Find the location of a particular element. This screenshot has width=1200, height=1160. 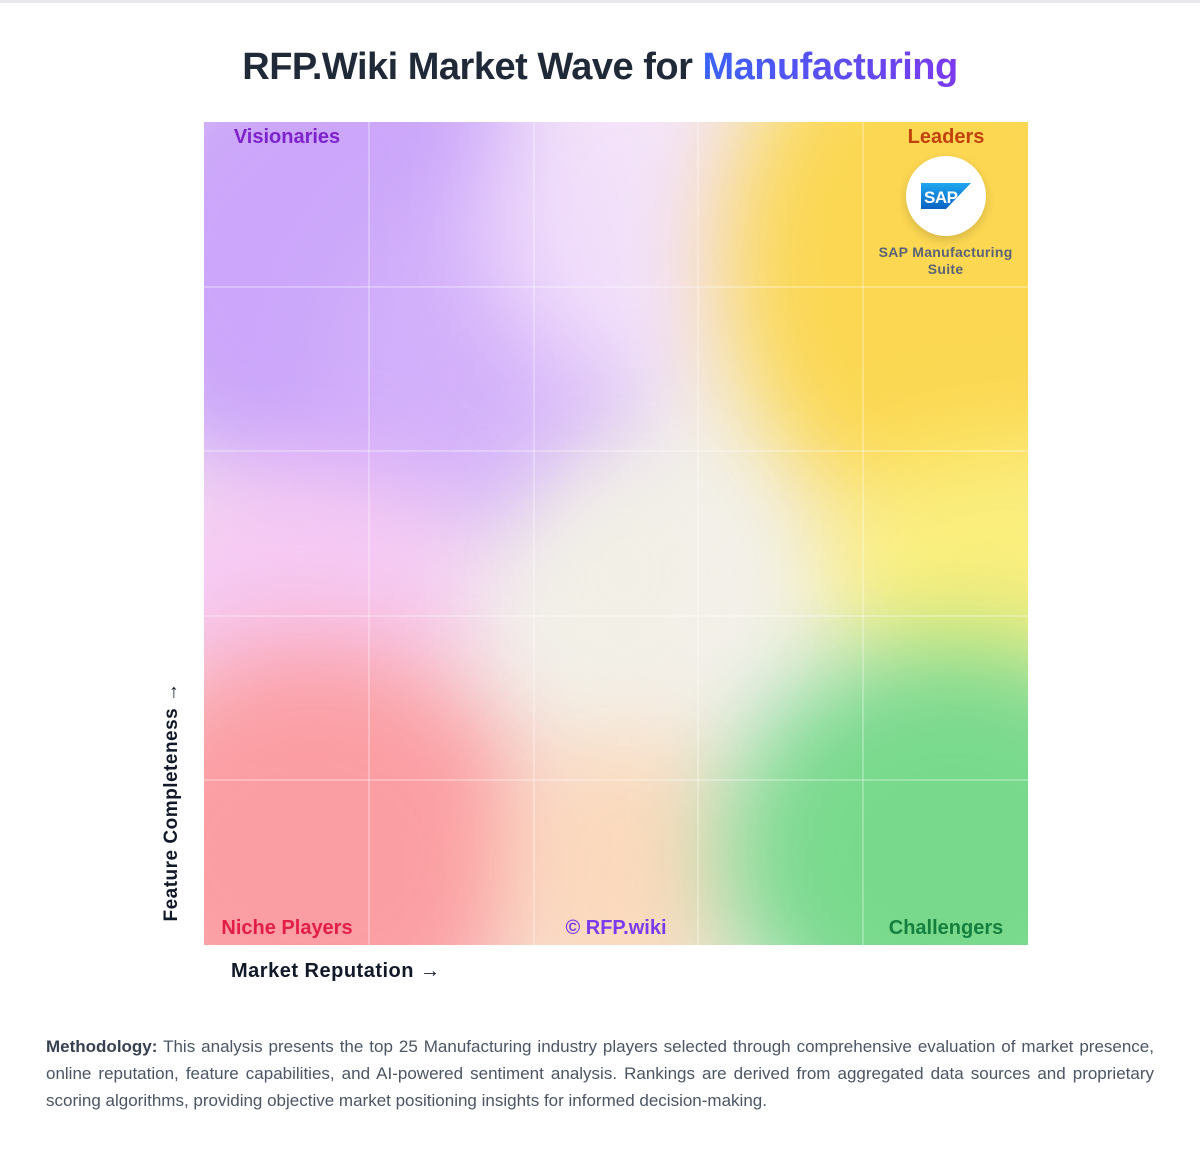

center-glow is located at coordinates (624, 572).